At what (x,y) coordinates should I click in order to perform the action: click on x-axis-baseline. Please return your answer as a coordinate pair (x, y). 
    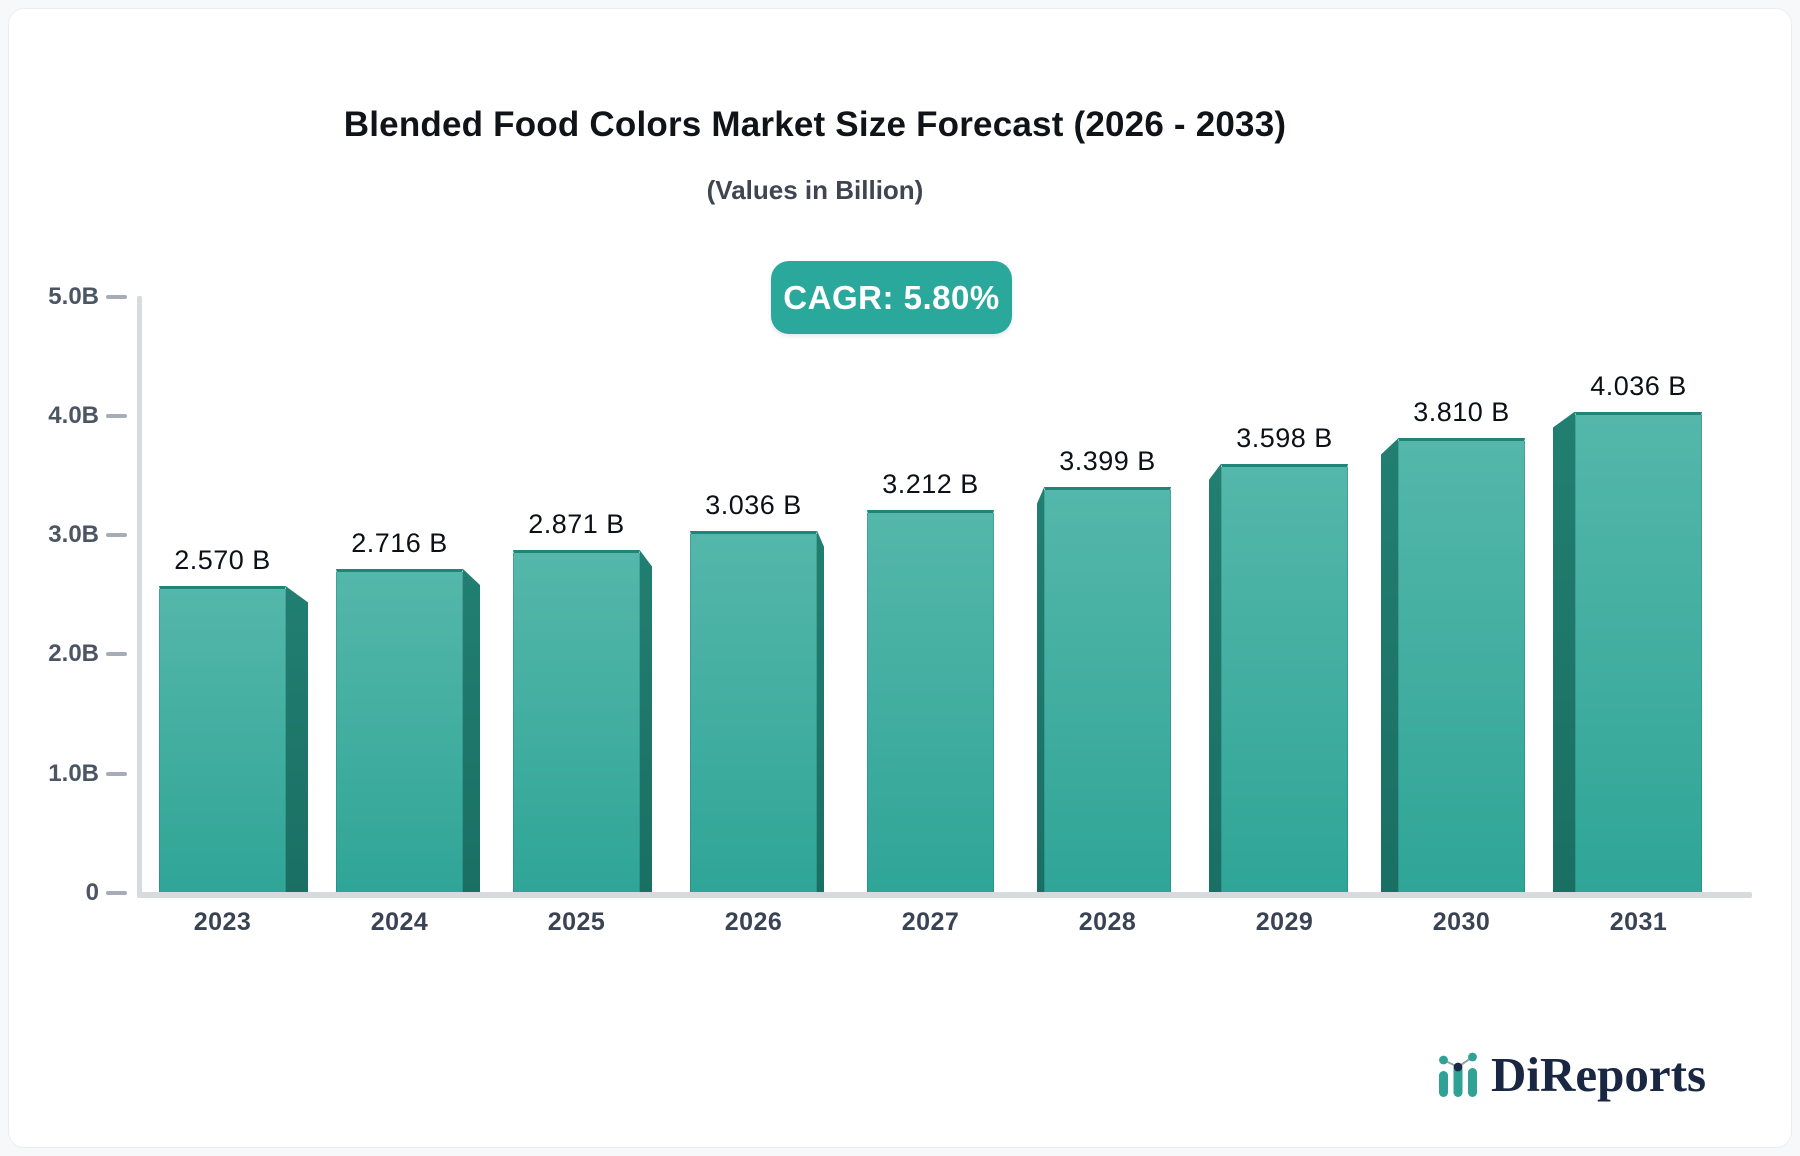
    Looking at the image, I should click on (944, 895).